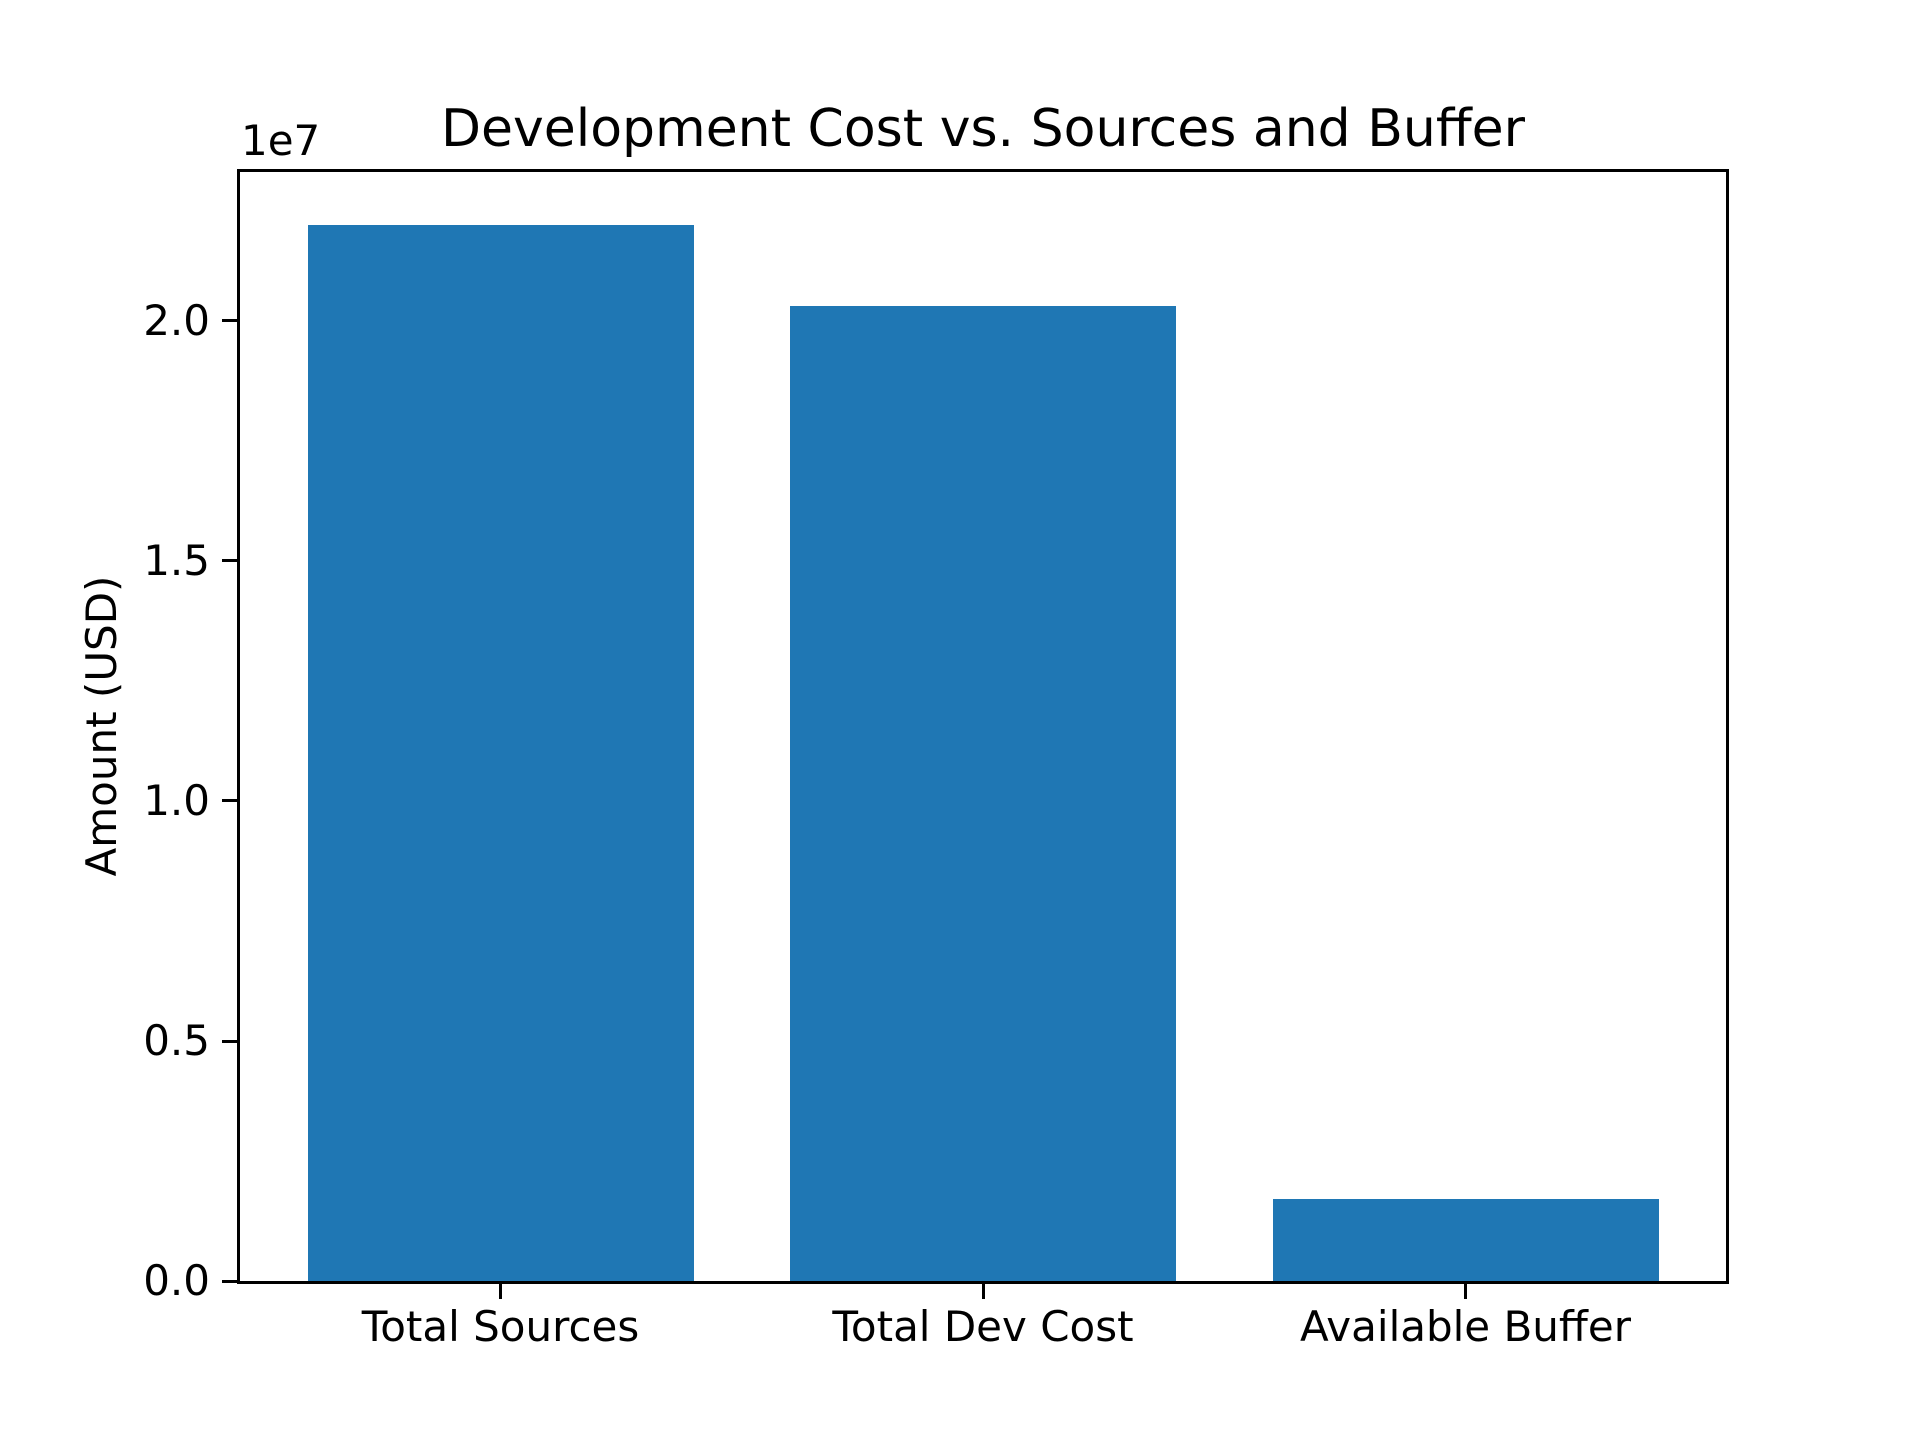  I want to click on y-tick-label: 1.5, so click(176, 560).